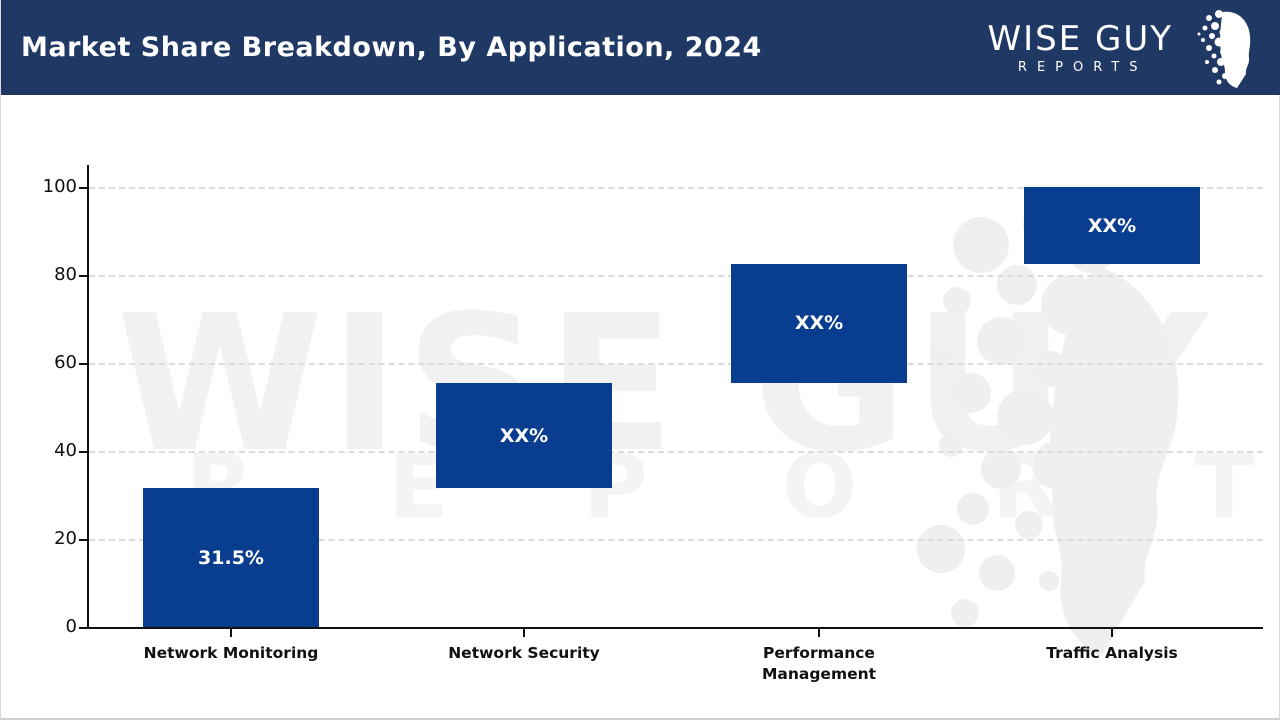 The width and height of the screenshot is (1280, 720). Describe the element at coordinates (59, 186) in the screenshot. I see `y-tick-label: 100` at that location.